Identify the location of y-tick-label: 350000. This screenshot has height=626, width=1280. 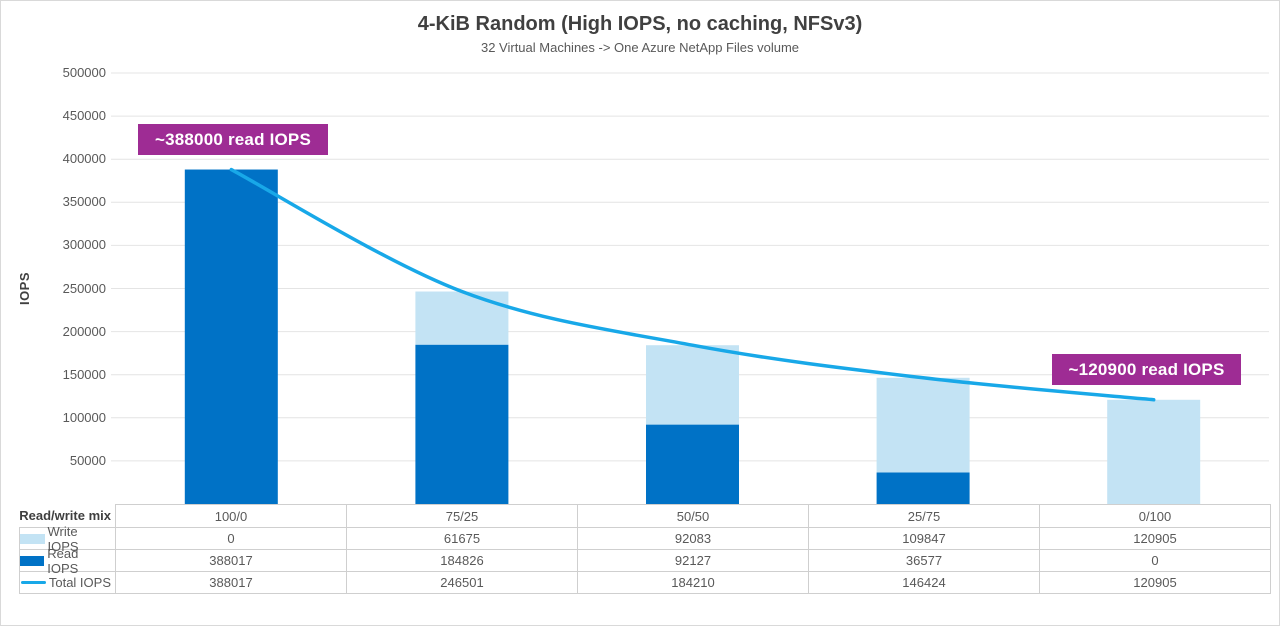
(84, 202).